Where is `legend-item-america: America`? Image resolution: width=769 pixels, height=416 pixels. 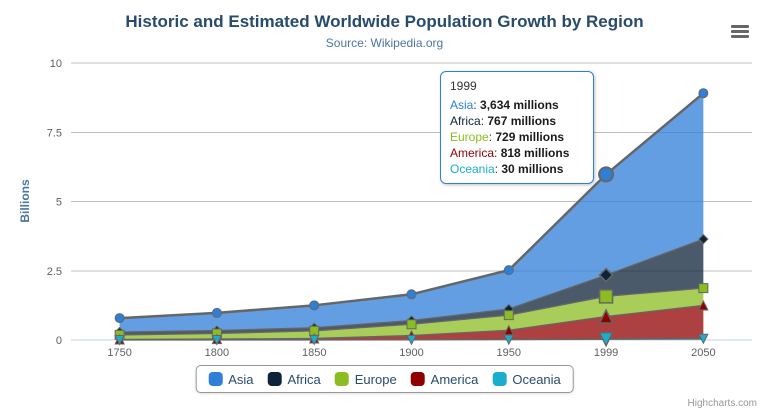
legend-item-america: America is located at coordinates (444, 379).